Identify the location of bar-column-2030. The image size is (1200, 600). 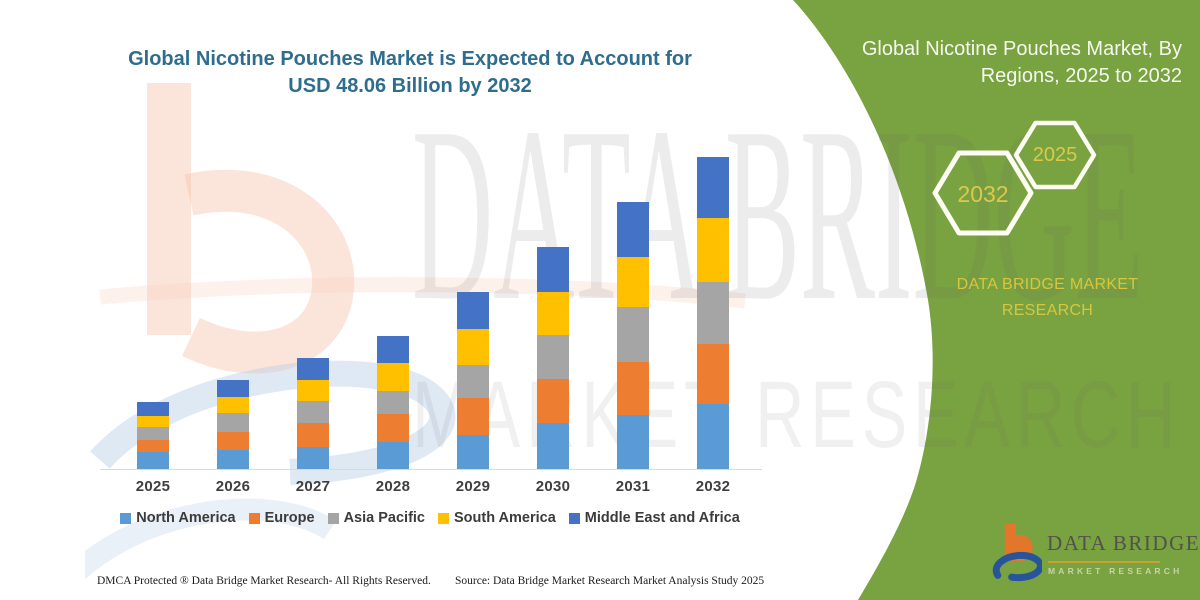
(553, 304).